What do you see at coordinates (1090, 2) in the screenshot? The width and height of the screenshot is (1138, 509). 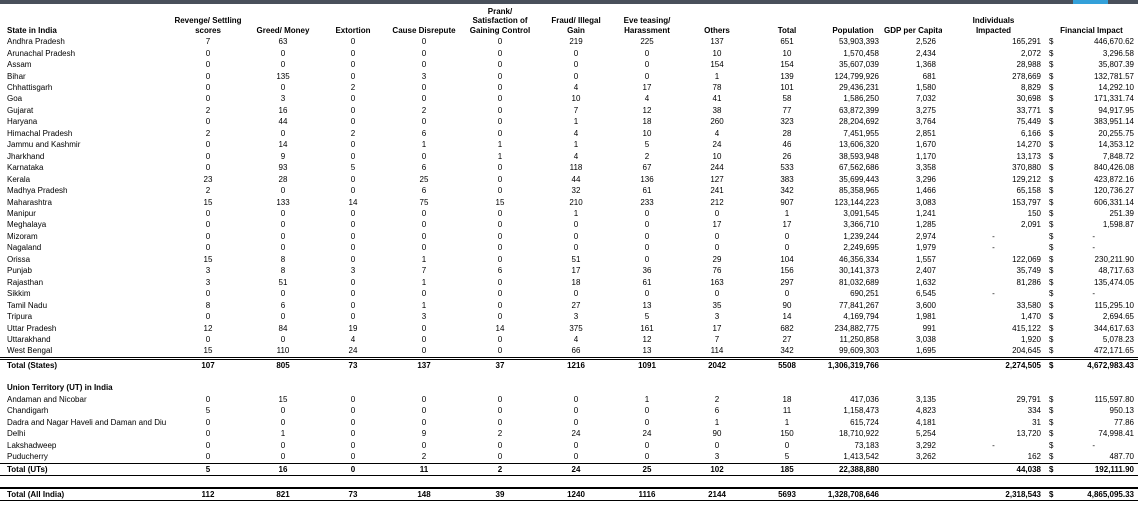 I see `scrollbar-thumb` at bounding box center [1090, 2].